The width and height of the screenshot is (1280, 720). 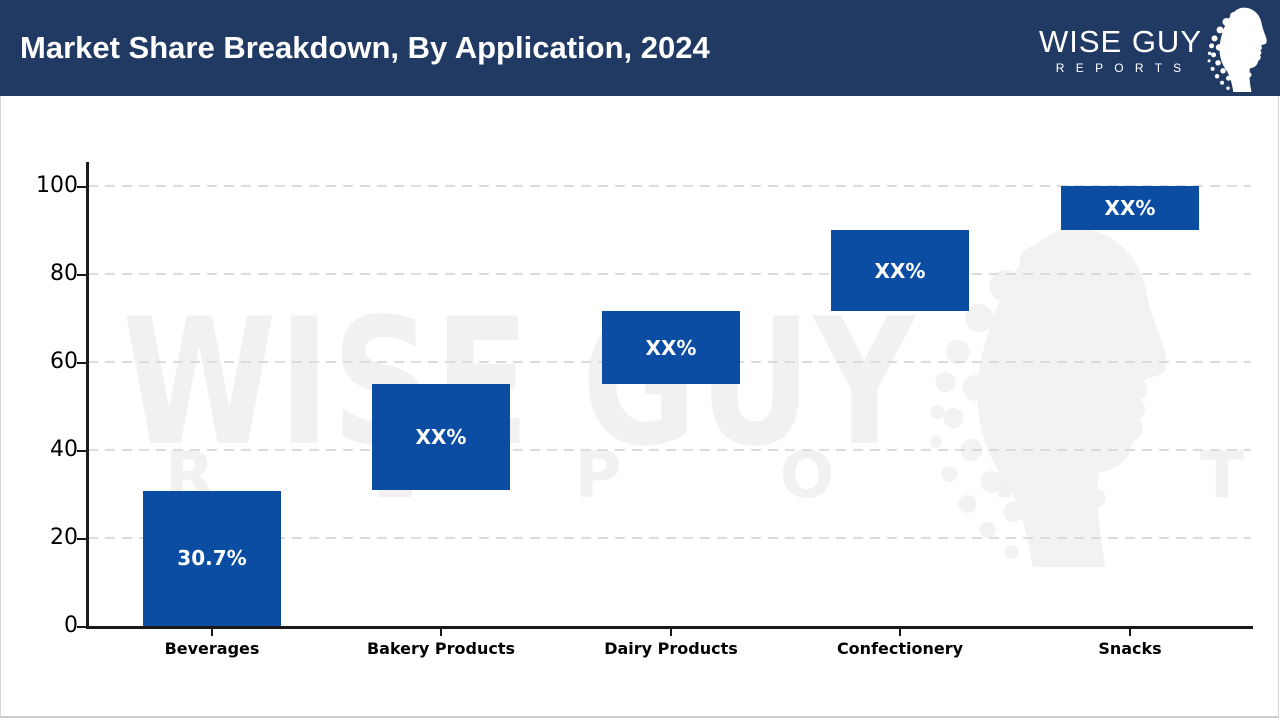 What do you see at coordinates (1120, 67) in the screenshot?
I see `logo-subtitle: R E P O R T S` at bounding box center [1120, 67].